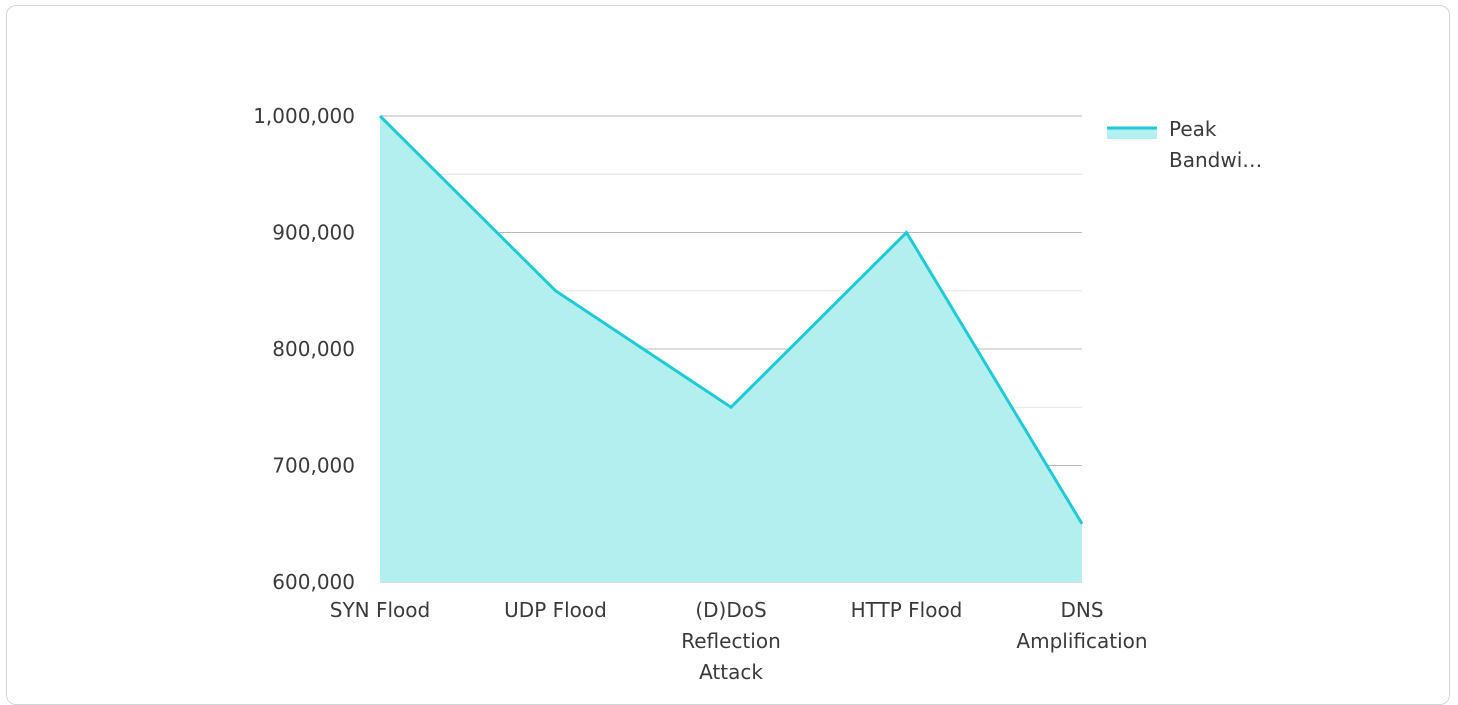  What do you see at coordinates (313, 582) in the screenshot?
I see `y-tick-label: 600,000` at bounding box center [313, 582].